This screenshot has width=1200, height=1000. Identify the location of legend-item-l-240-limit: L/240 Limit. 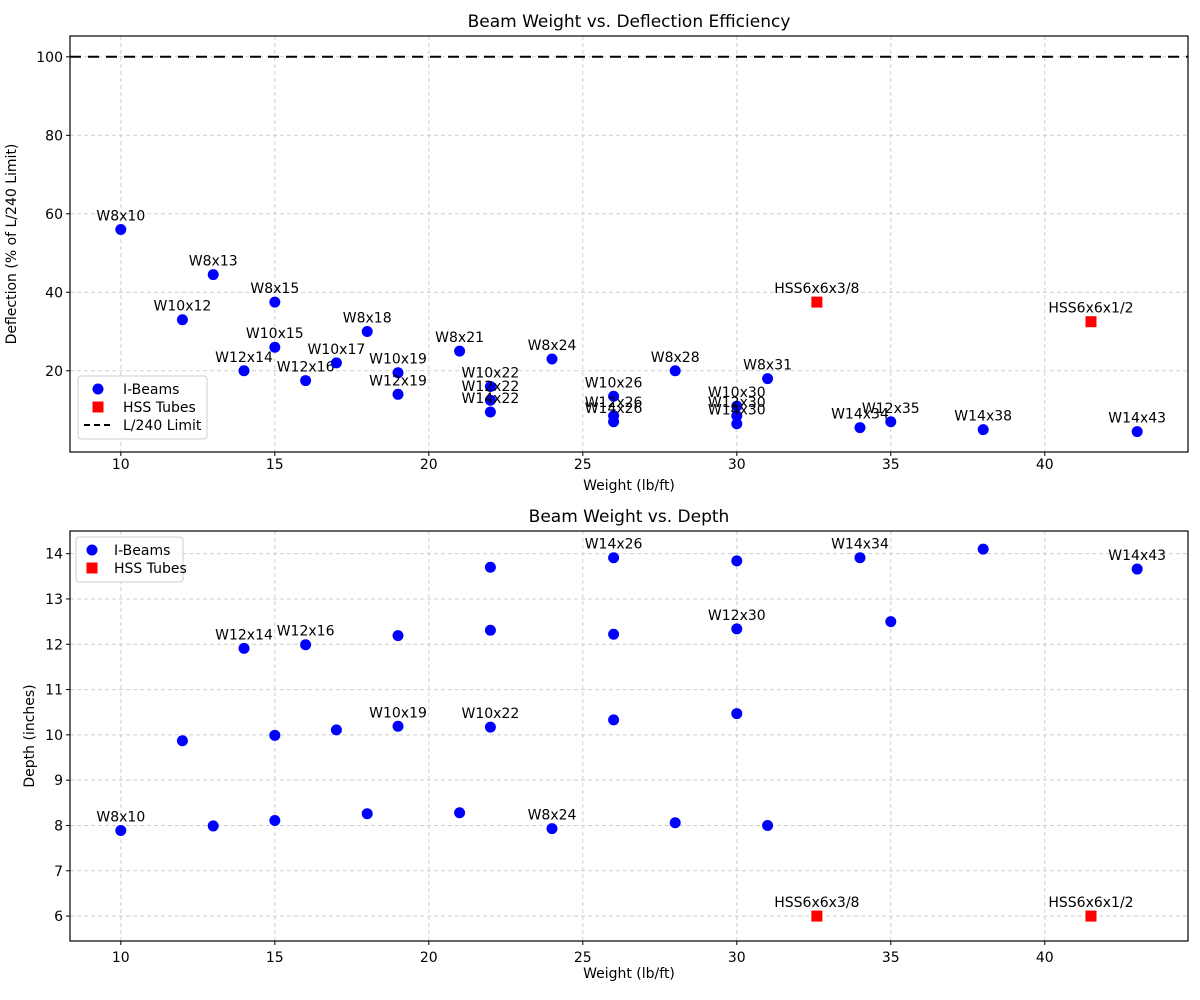
(143, 426).